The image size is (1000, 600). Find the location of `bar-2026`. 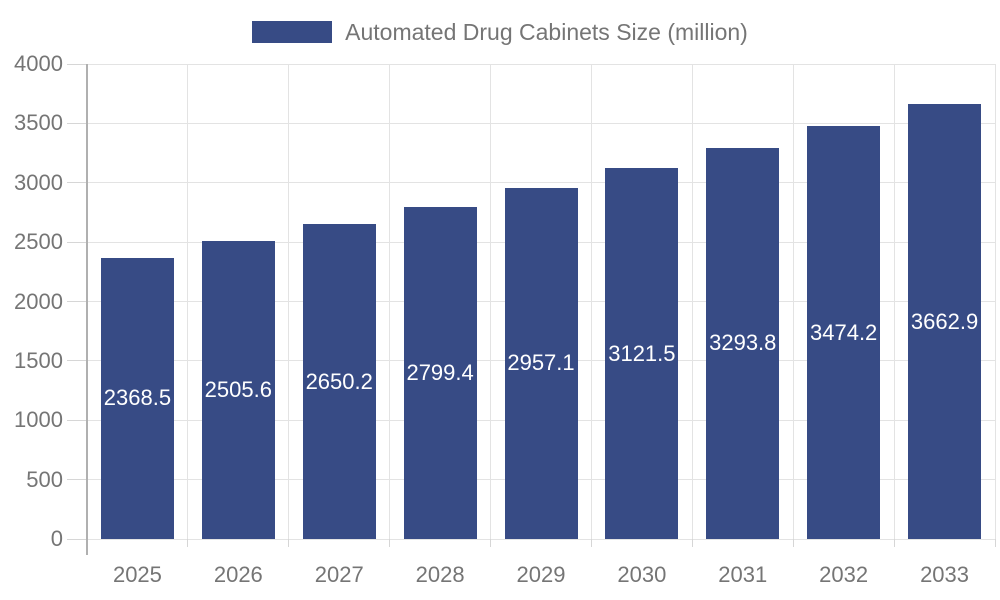

bar-2026 is located at coordinates (238, 390).